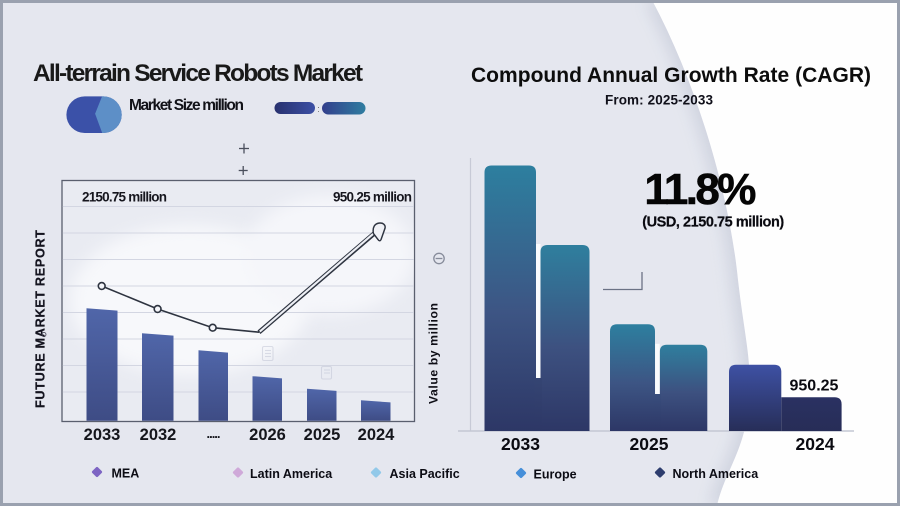  What do you see at coordinates (434, 353) in the screenshot?
I see `svg-text: Value by million` at bounding box center [434, 353].